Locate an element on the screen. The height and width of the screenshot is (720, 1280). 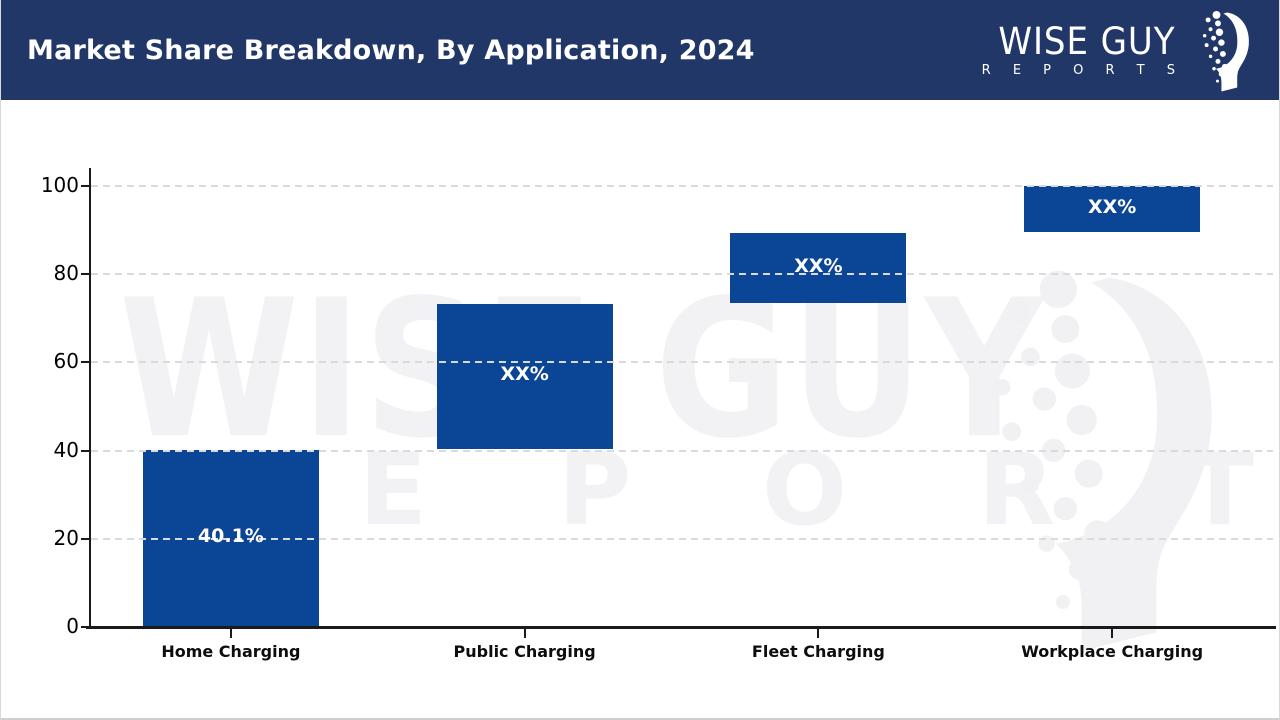
logo-subtitle: R E P O R T S is located at coordinates (1082, 70).